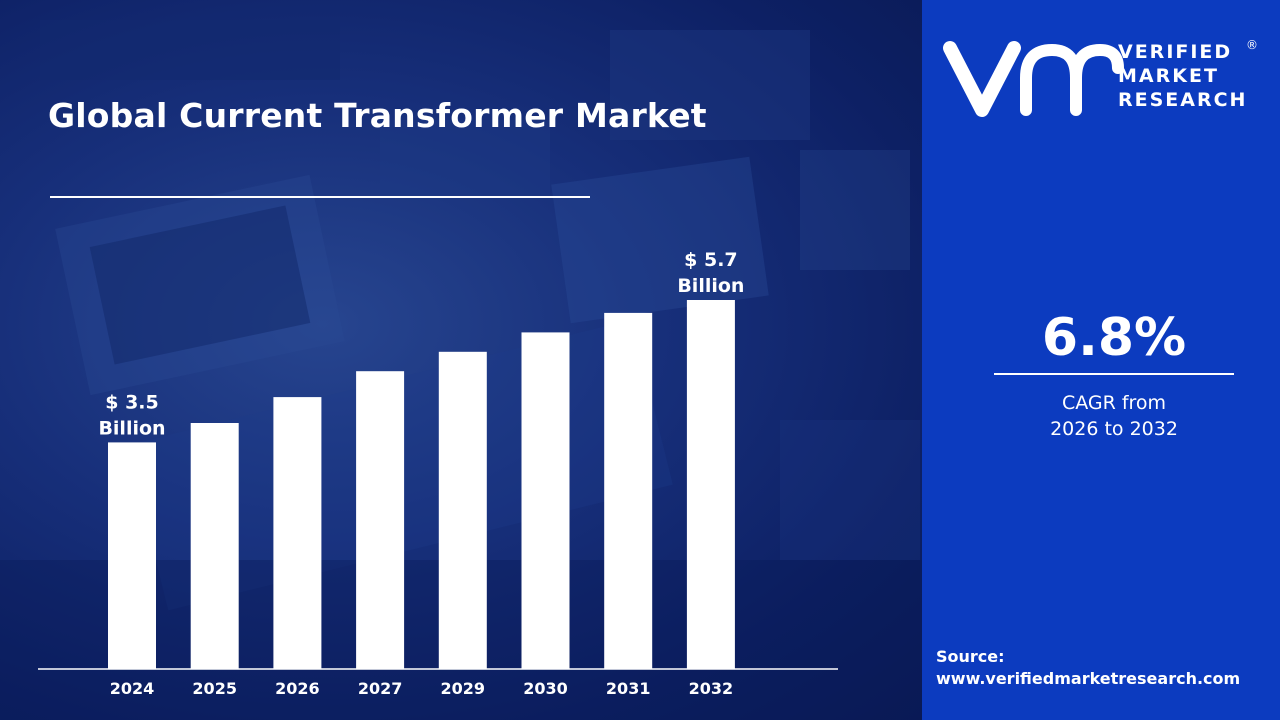 This screenshot has height=720, width=1280. What do you see at coordinates (1088, 668) in the screenshot?
I see `source: Source: www.verifiedmarketresearch.com` at bounding box center [1088, 668].